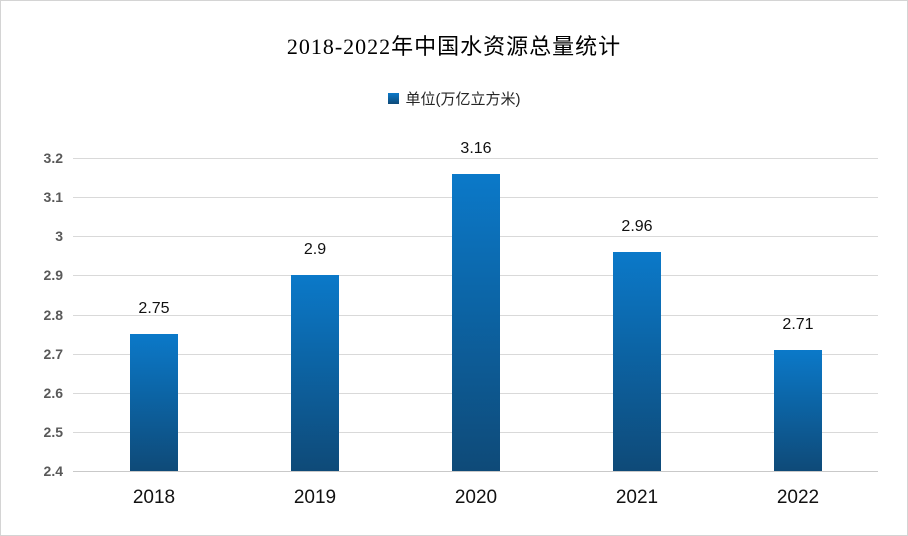 This screenshot has width=908, height=536. What do you see at coordinates (393, 98) in the screenshot?
I see `legend-swatch-icon` at bounding box center [393, 98].